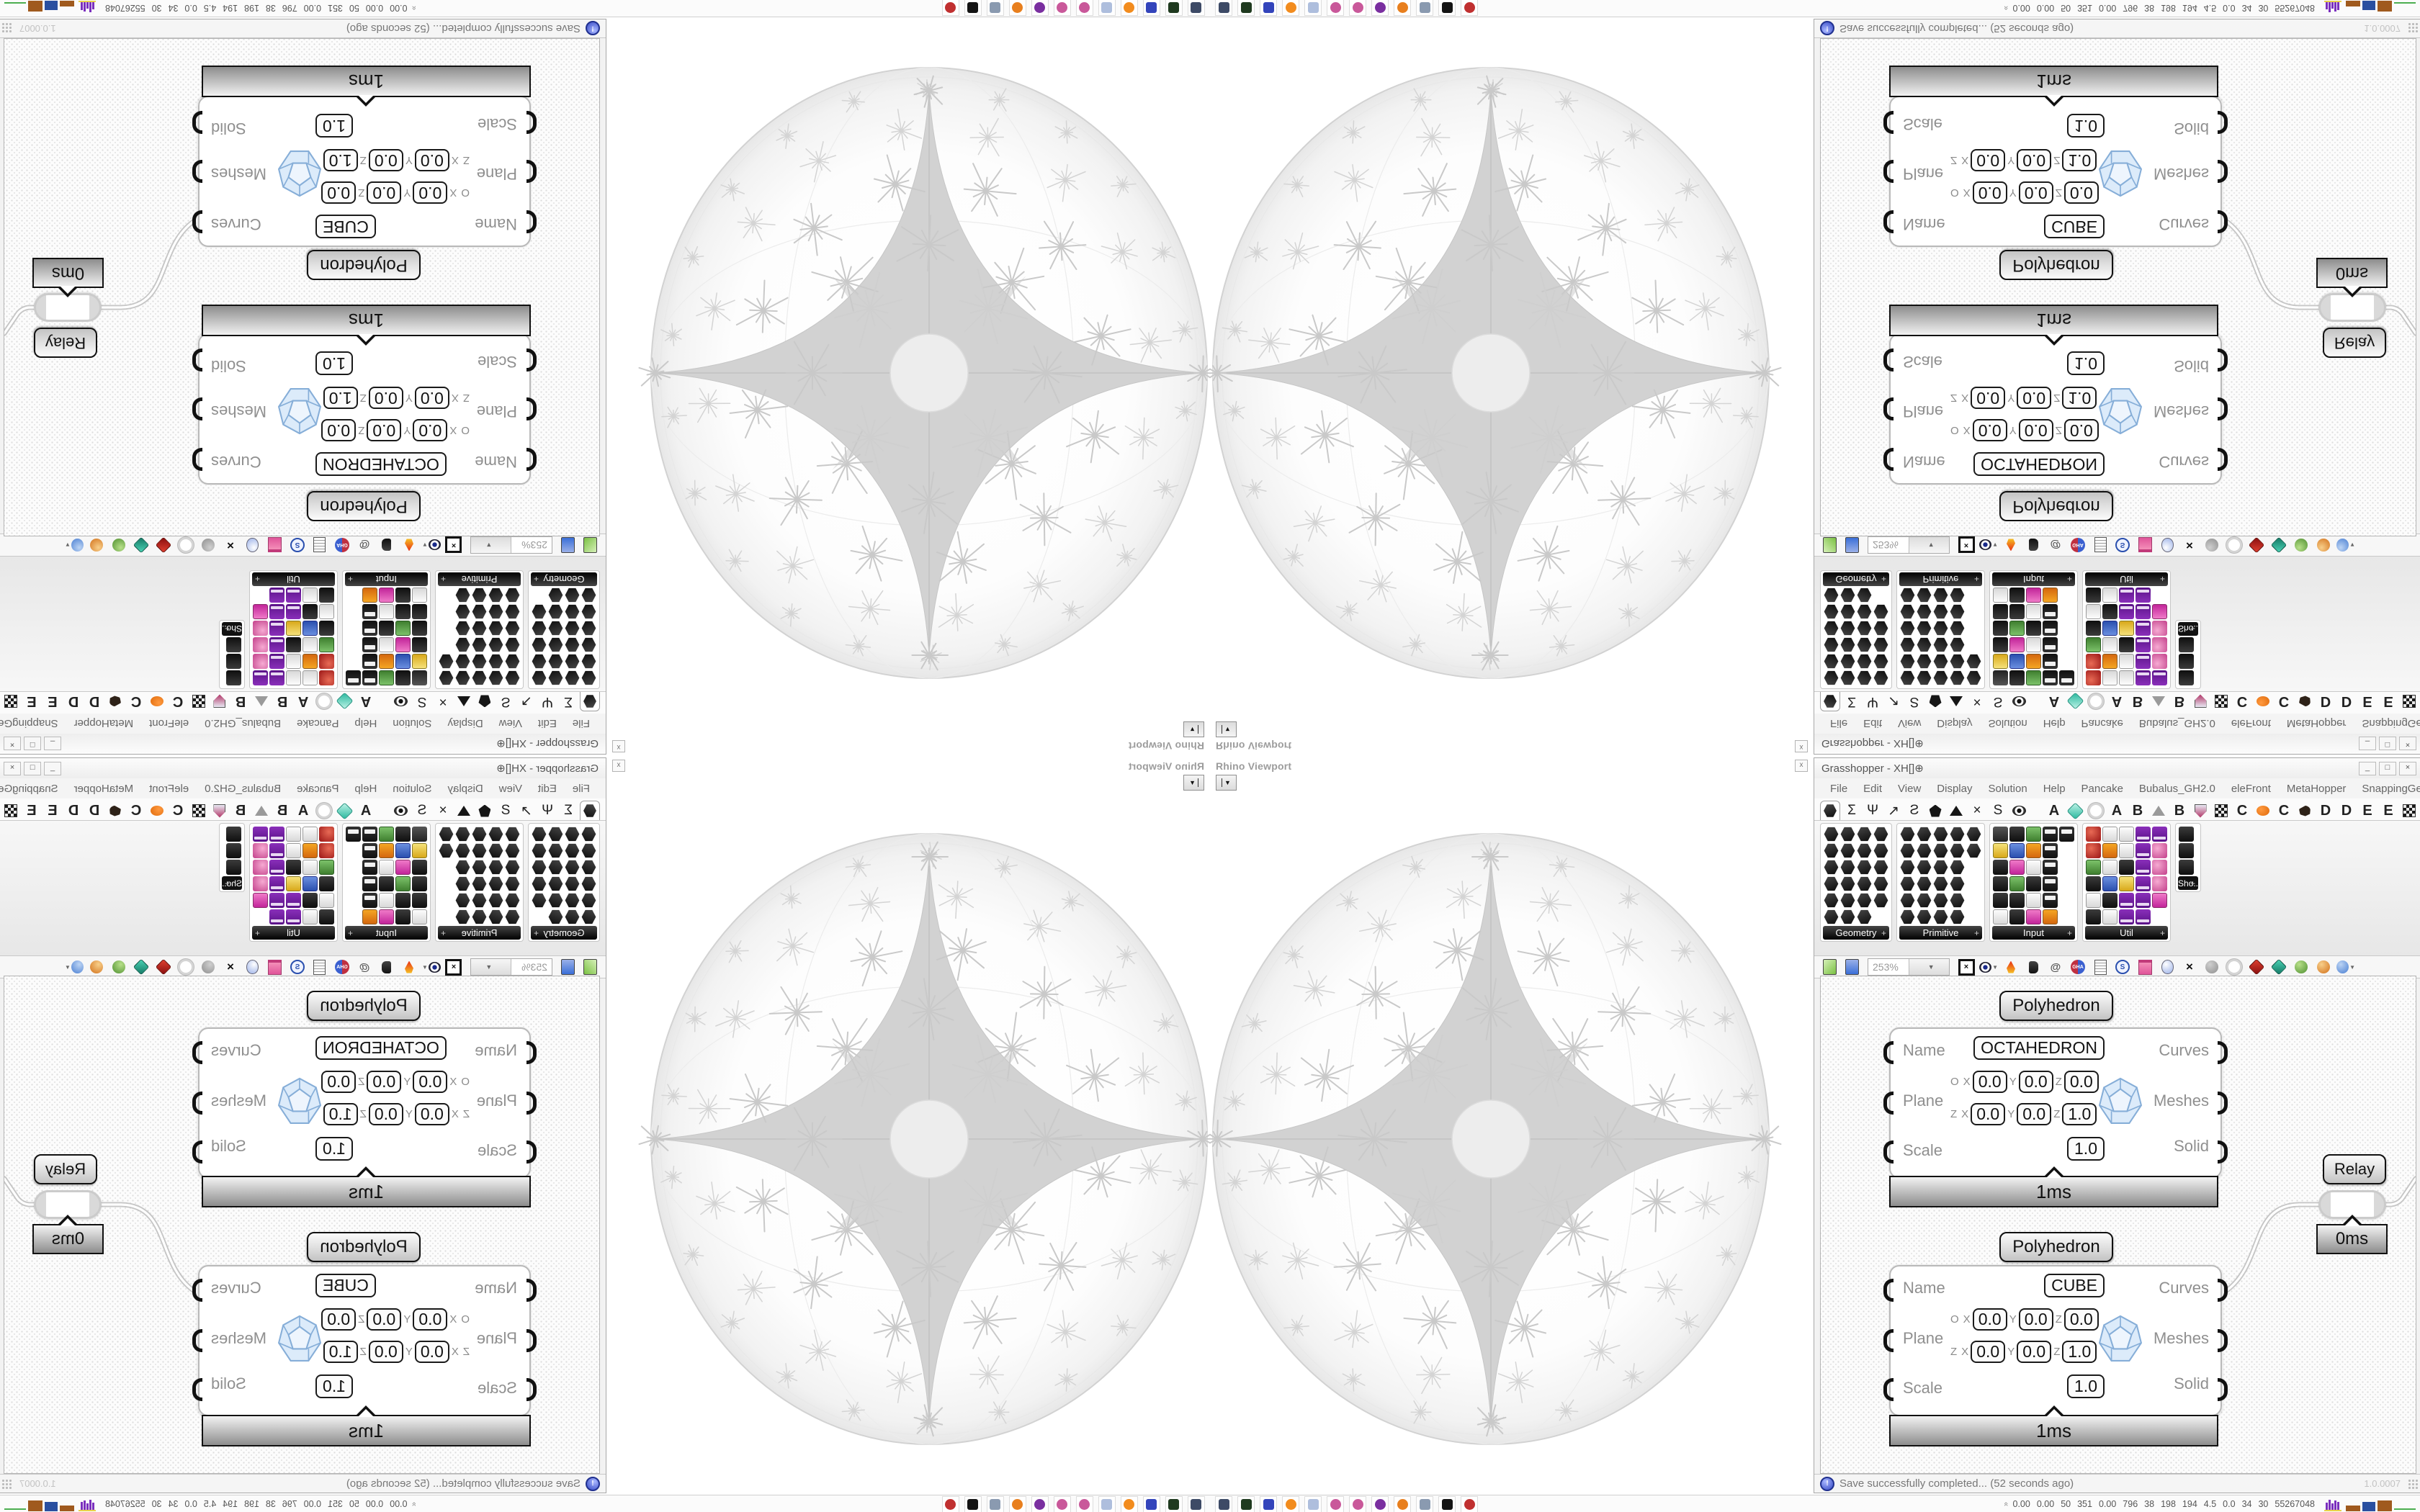 The height and width of the screenshot is (1512, 2420). Describe the element at coordinates (340, 1114) in the screenshot. I see `plane-value-box: 1.0` at that location.